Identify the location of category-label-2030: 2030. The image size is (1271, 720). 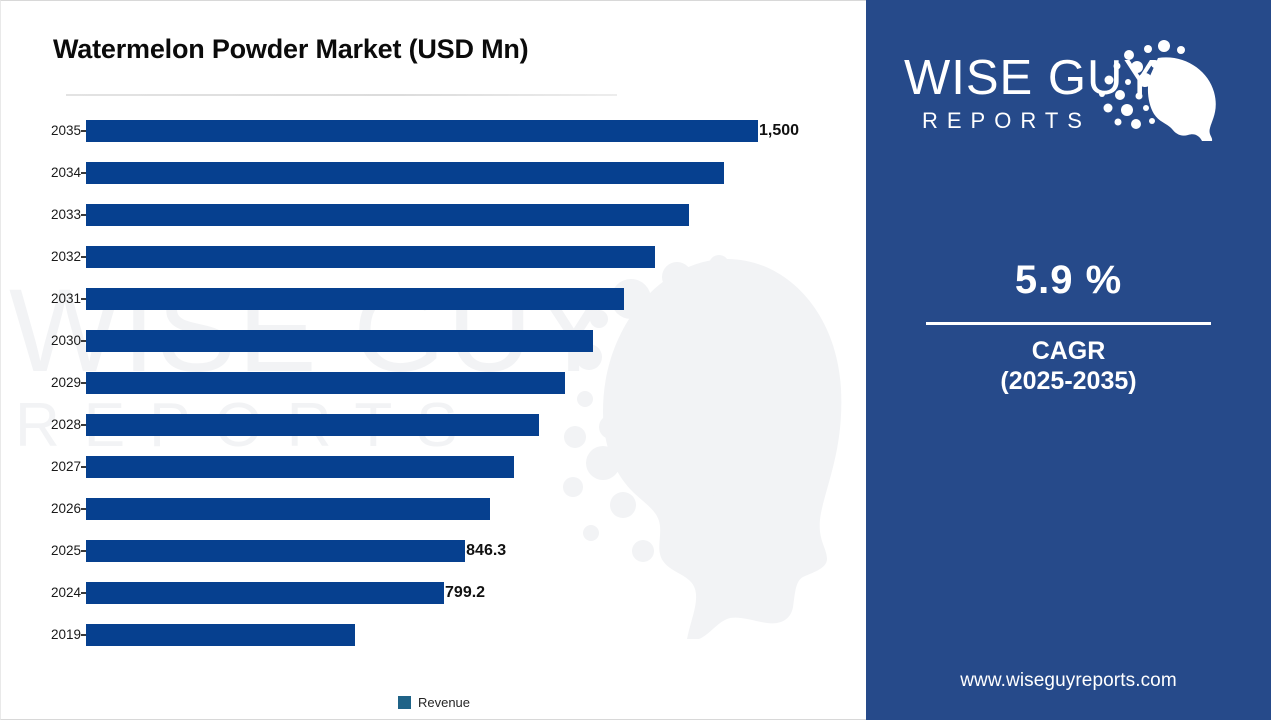
(65, 340).